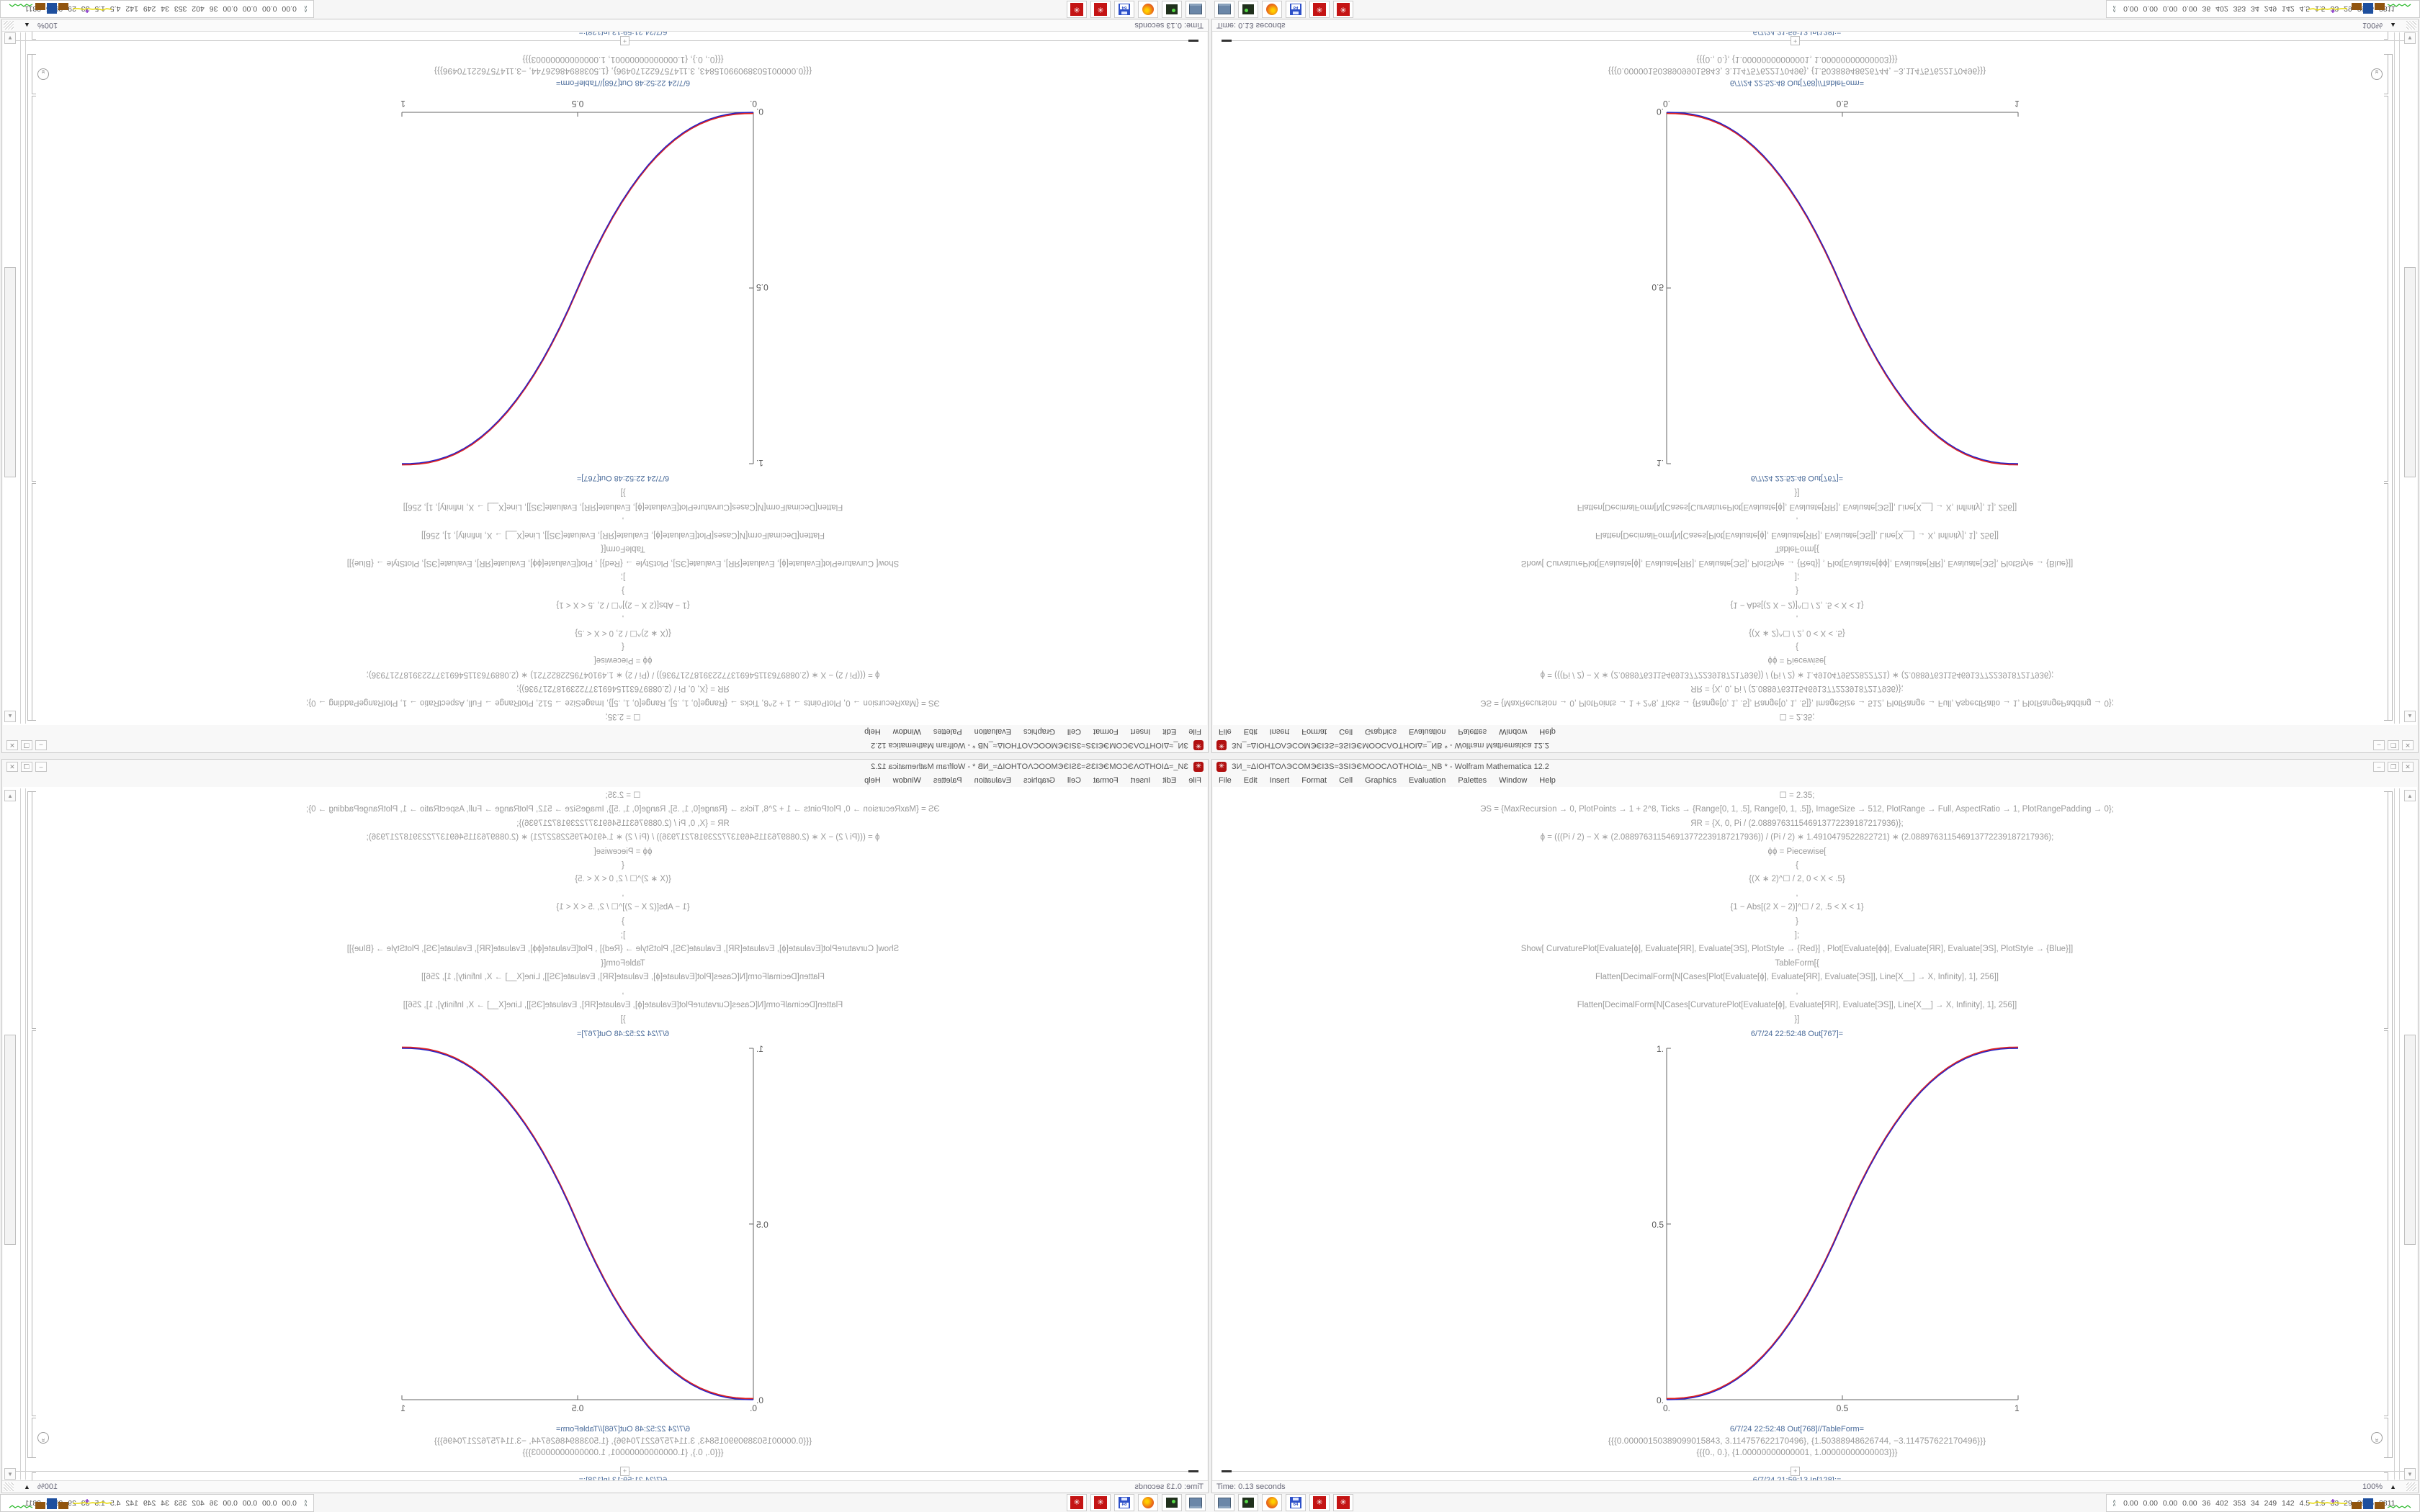  Describe the element at coordinates (34, 910) in the screenshot. I see `input-cell-bracket` at that location.